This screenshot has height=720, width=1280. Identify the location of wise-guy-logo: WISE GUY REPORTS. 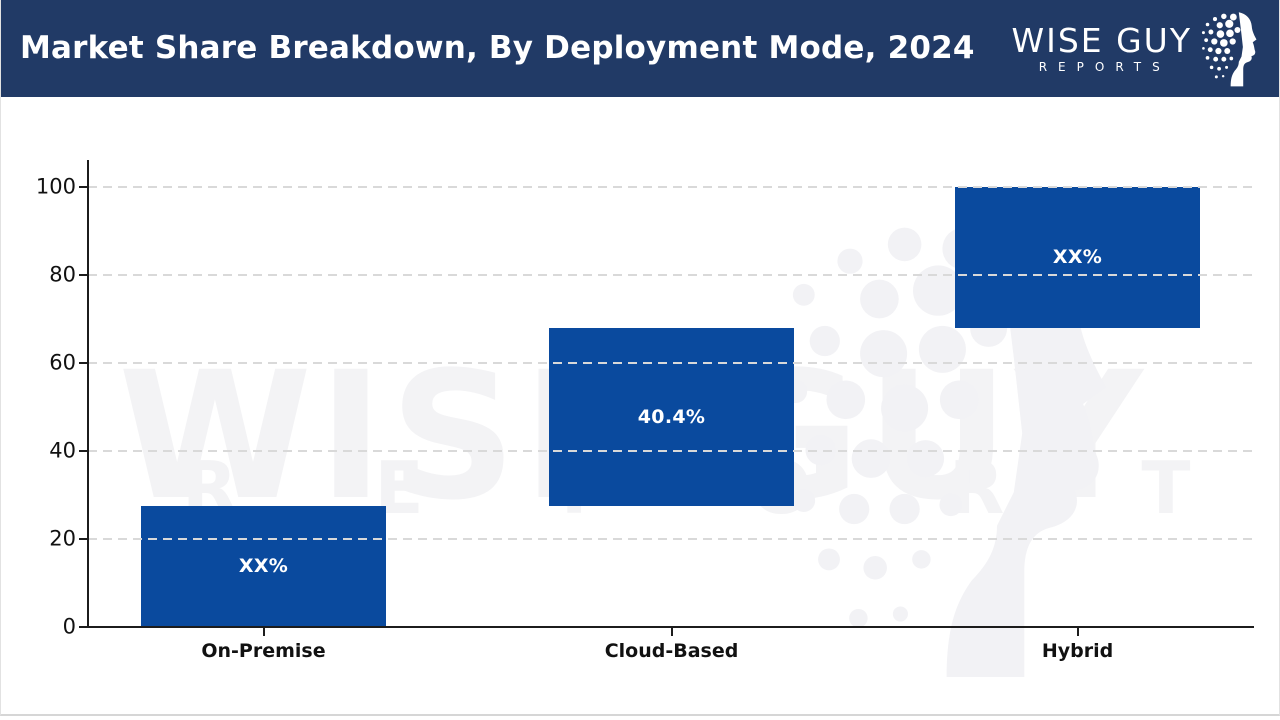
(1138, 49).